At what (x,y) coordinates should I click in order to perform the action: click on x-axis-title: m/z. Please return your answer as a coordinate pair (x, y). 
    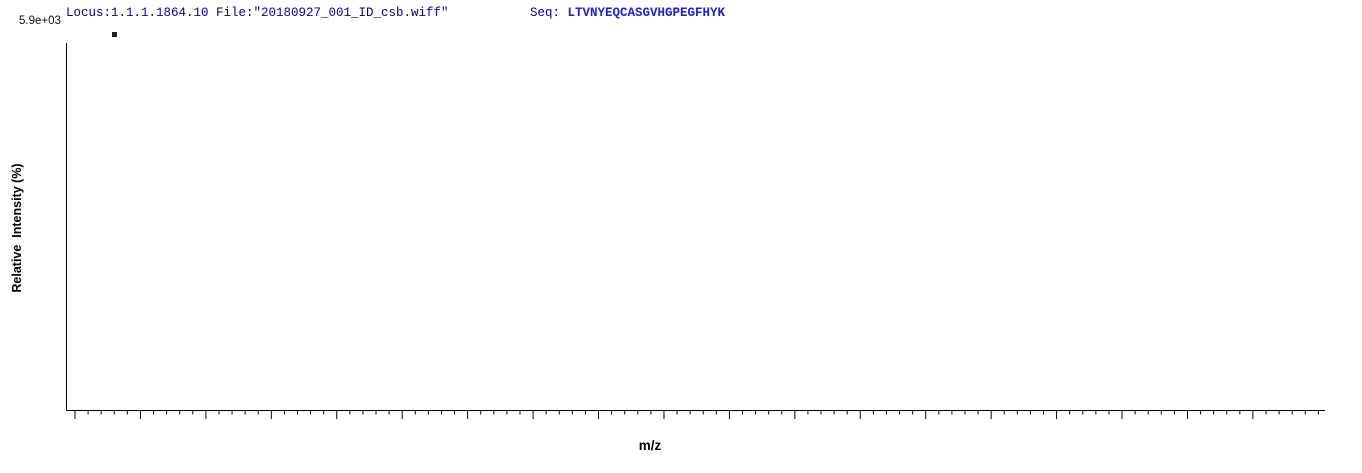
    Looking at the image, I should click on (650, 445).